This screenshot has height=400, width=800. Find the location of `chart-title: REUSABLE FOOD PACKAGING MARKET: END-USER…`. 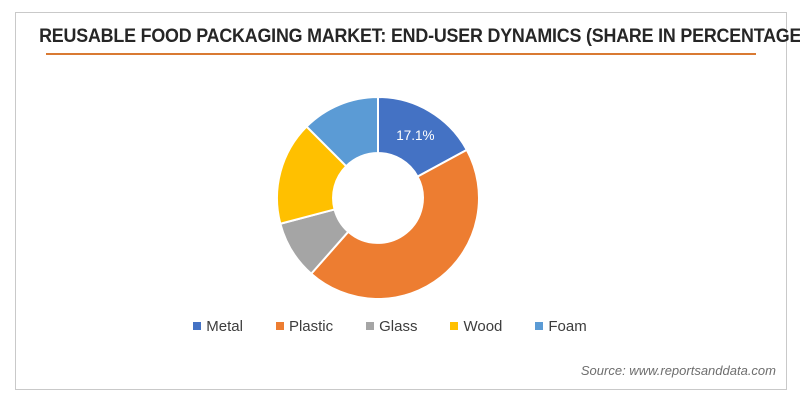

chart-title: REUSABLE FOOD PACKAGING MARKET: END-USER… is located at coordinates (419, 36).